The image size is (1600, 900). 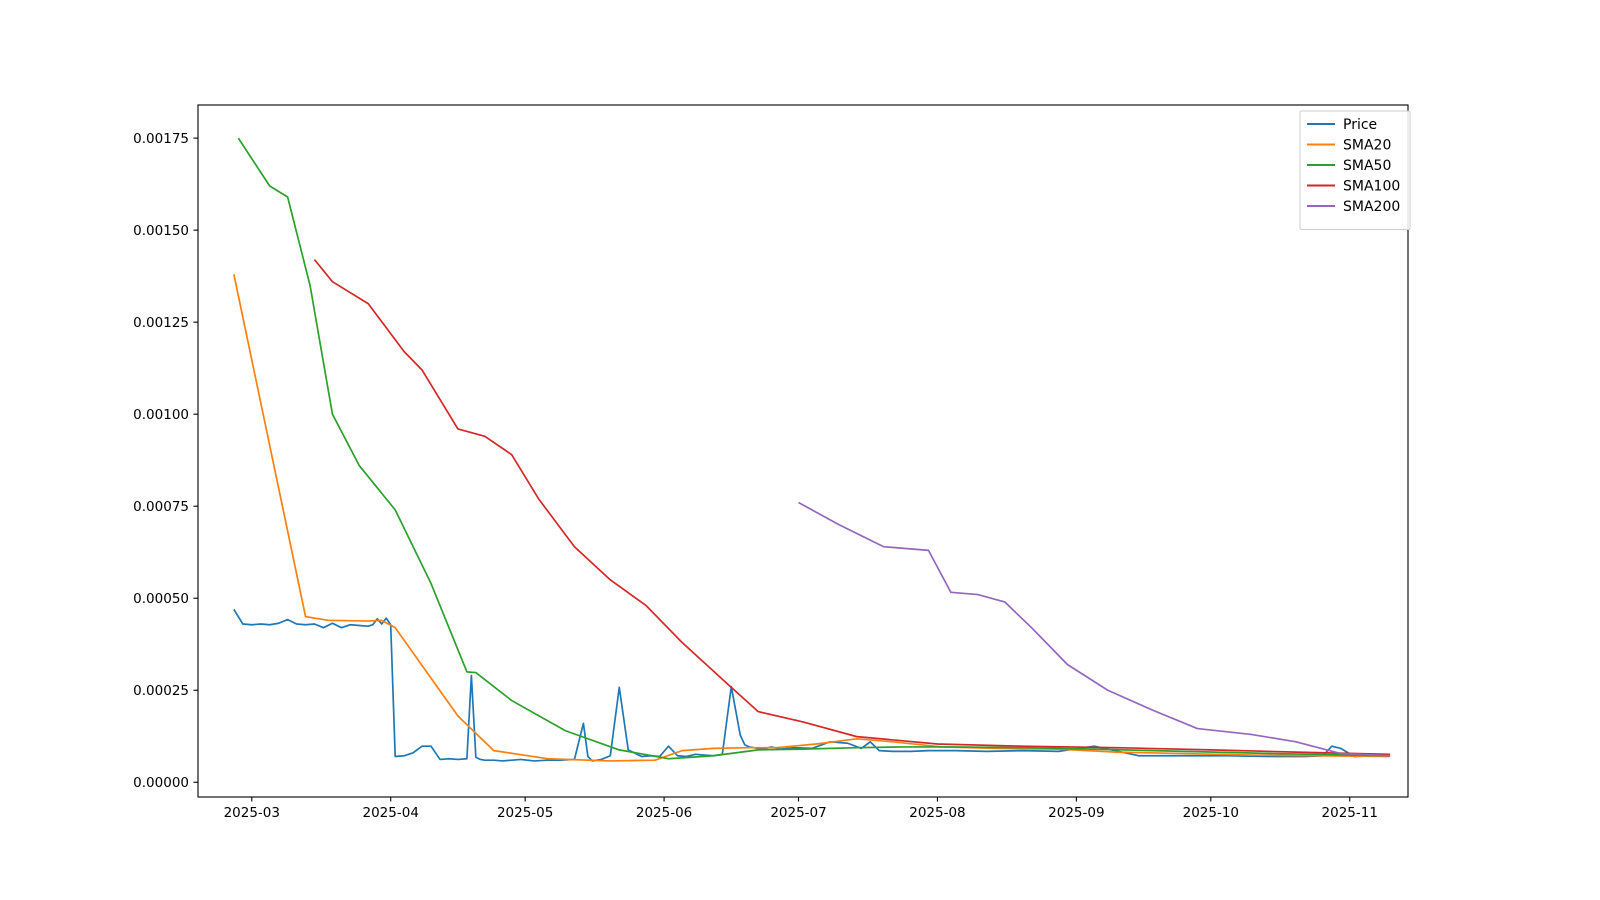 I want to click on chart-legend: Price SMA20 SMA50 SMA100 SMA200, so click(x=1355, y=170).